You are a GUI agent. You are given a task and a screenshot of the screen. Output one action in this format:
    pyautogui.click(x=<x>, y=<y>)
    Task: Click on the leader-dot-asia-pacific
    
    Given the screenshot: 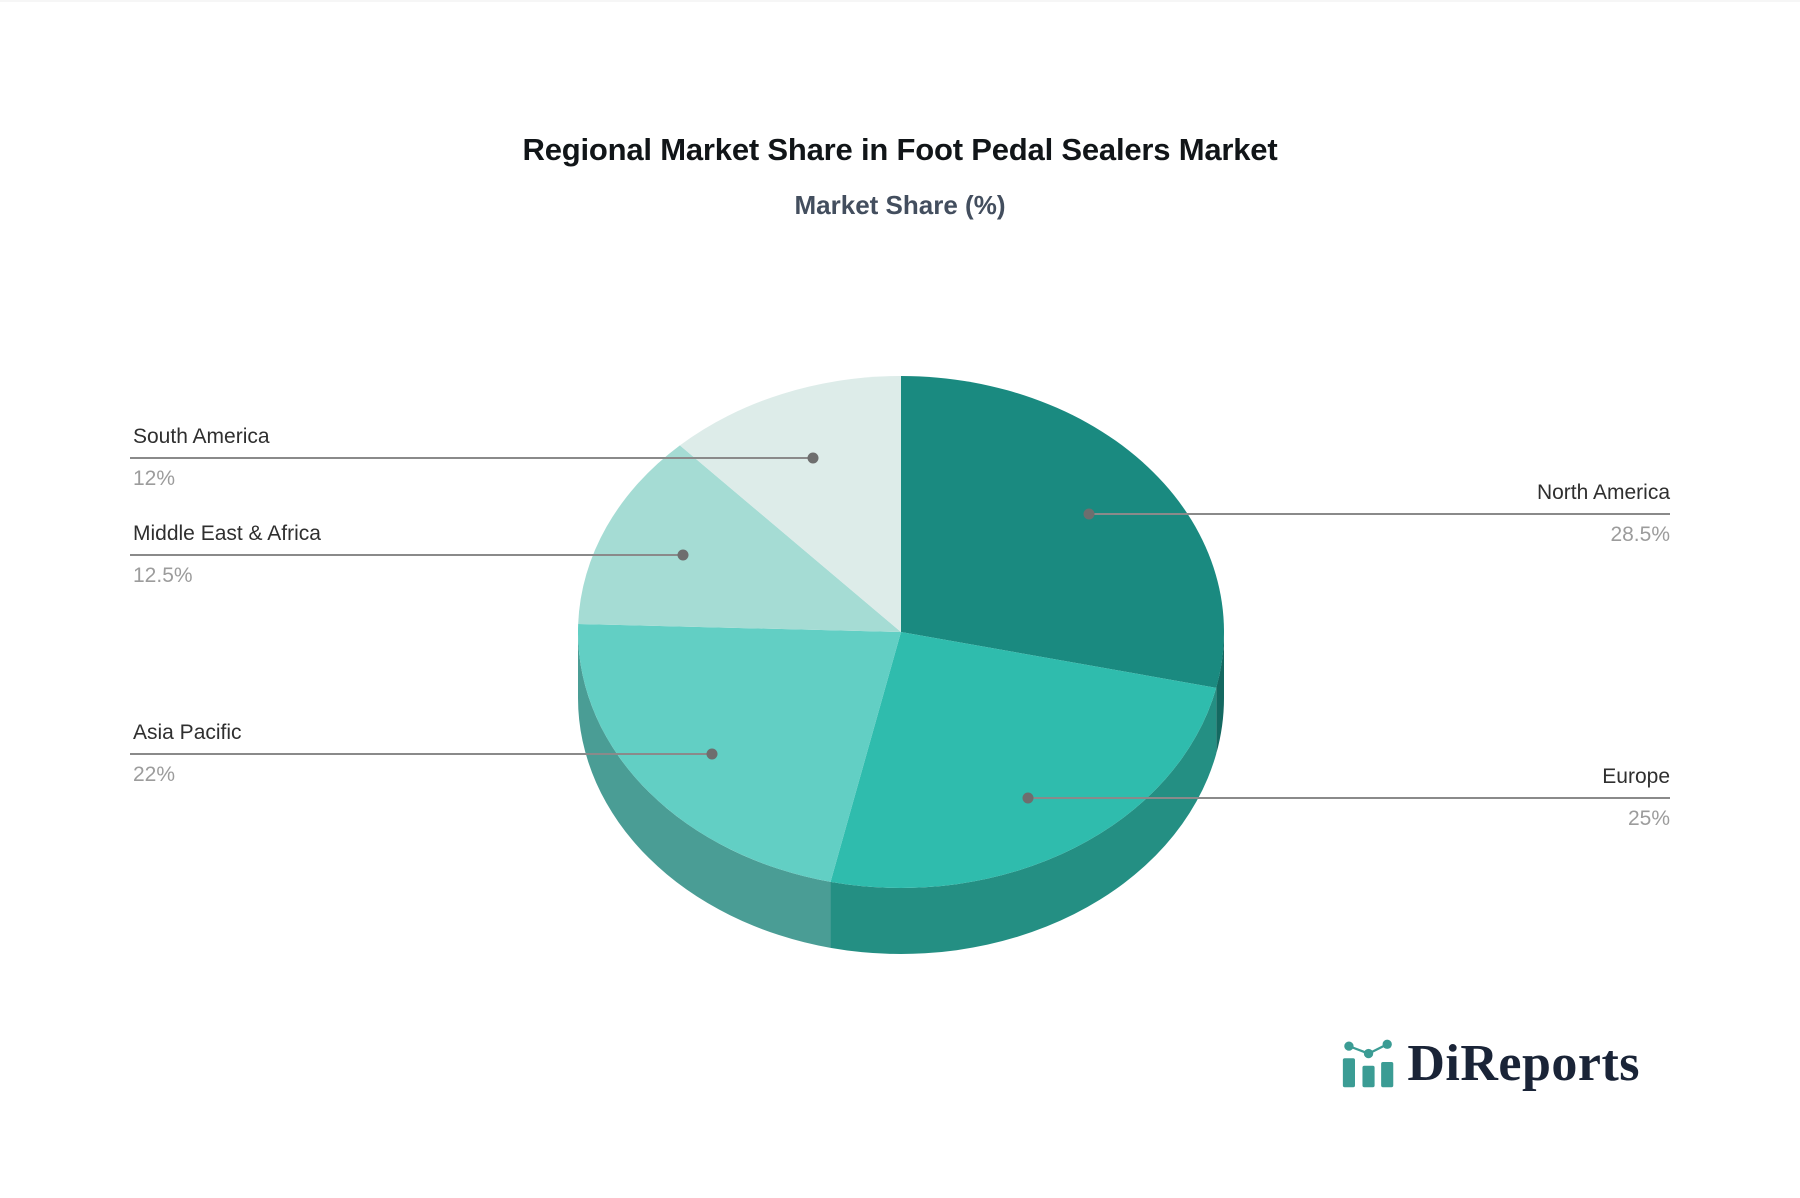 What is the action you would take?
    pyautogui.click(x=712, y=754)
    